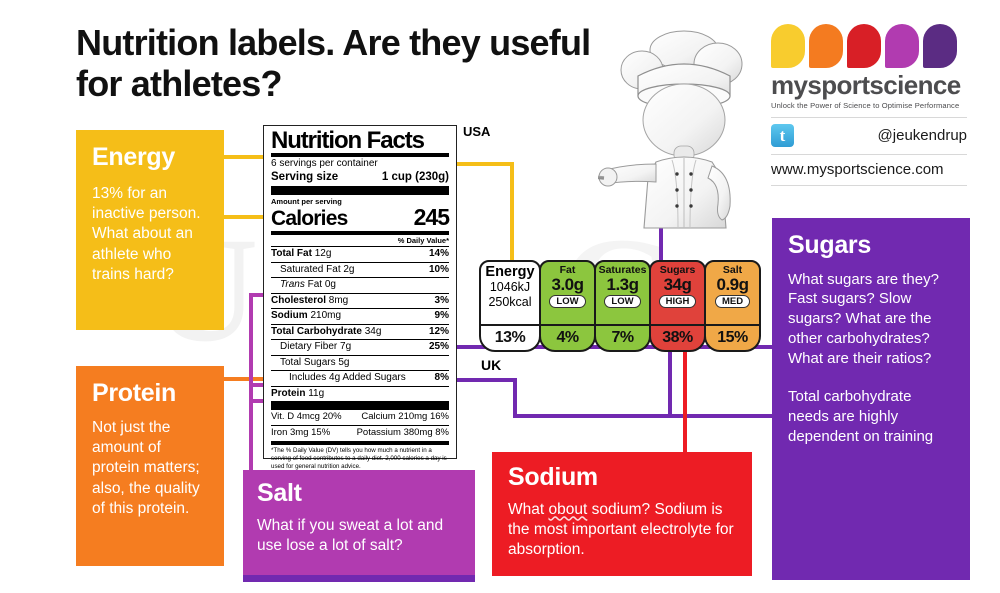 Image resolution: width=1000 pixels, height=593 pixels. What do you see at coordinates (515, 398) in the screenshot?
I see `connector-sugars-left-v` at bounding box center [515, 398].